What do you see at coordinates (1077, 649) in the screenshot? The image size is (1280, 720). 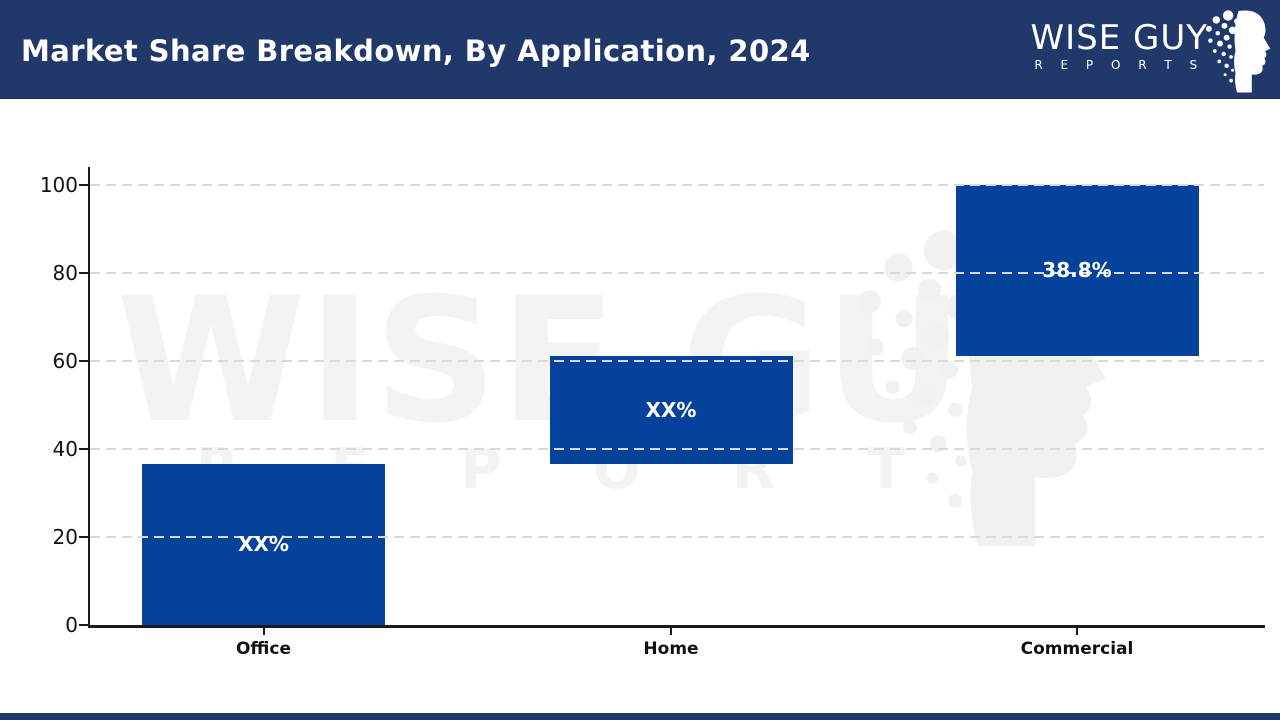 I see `x-axis-category-label: Commercial` at bounding box center [1077, 649].